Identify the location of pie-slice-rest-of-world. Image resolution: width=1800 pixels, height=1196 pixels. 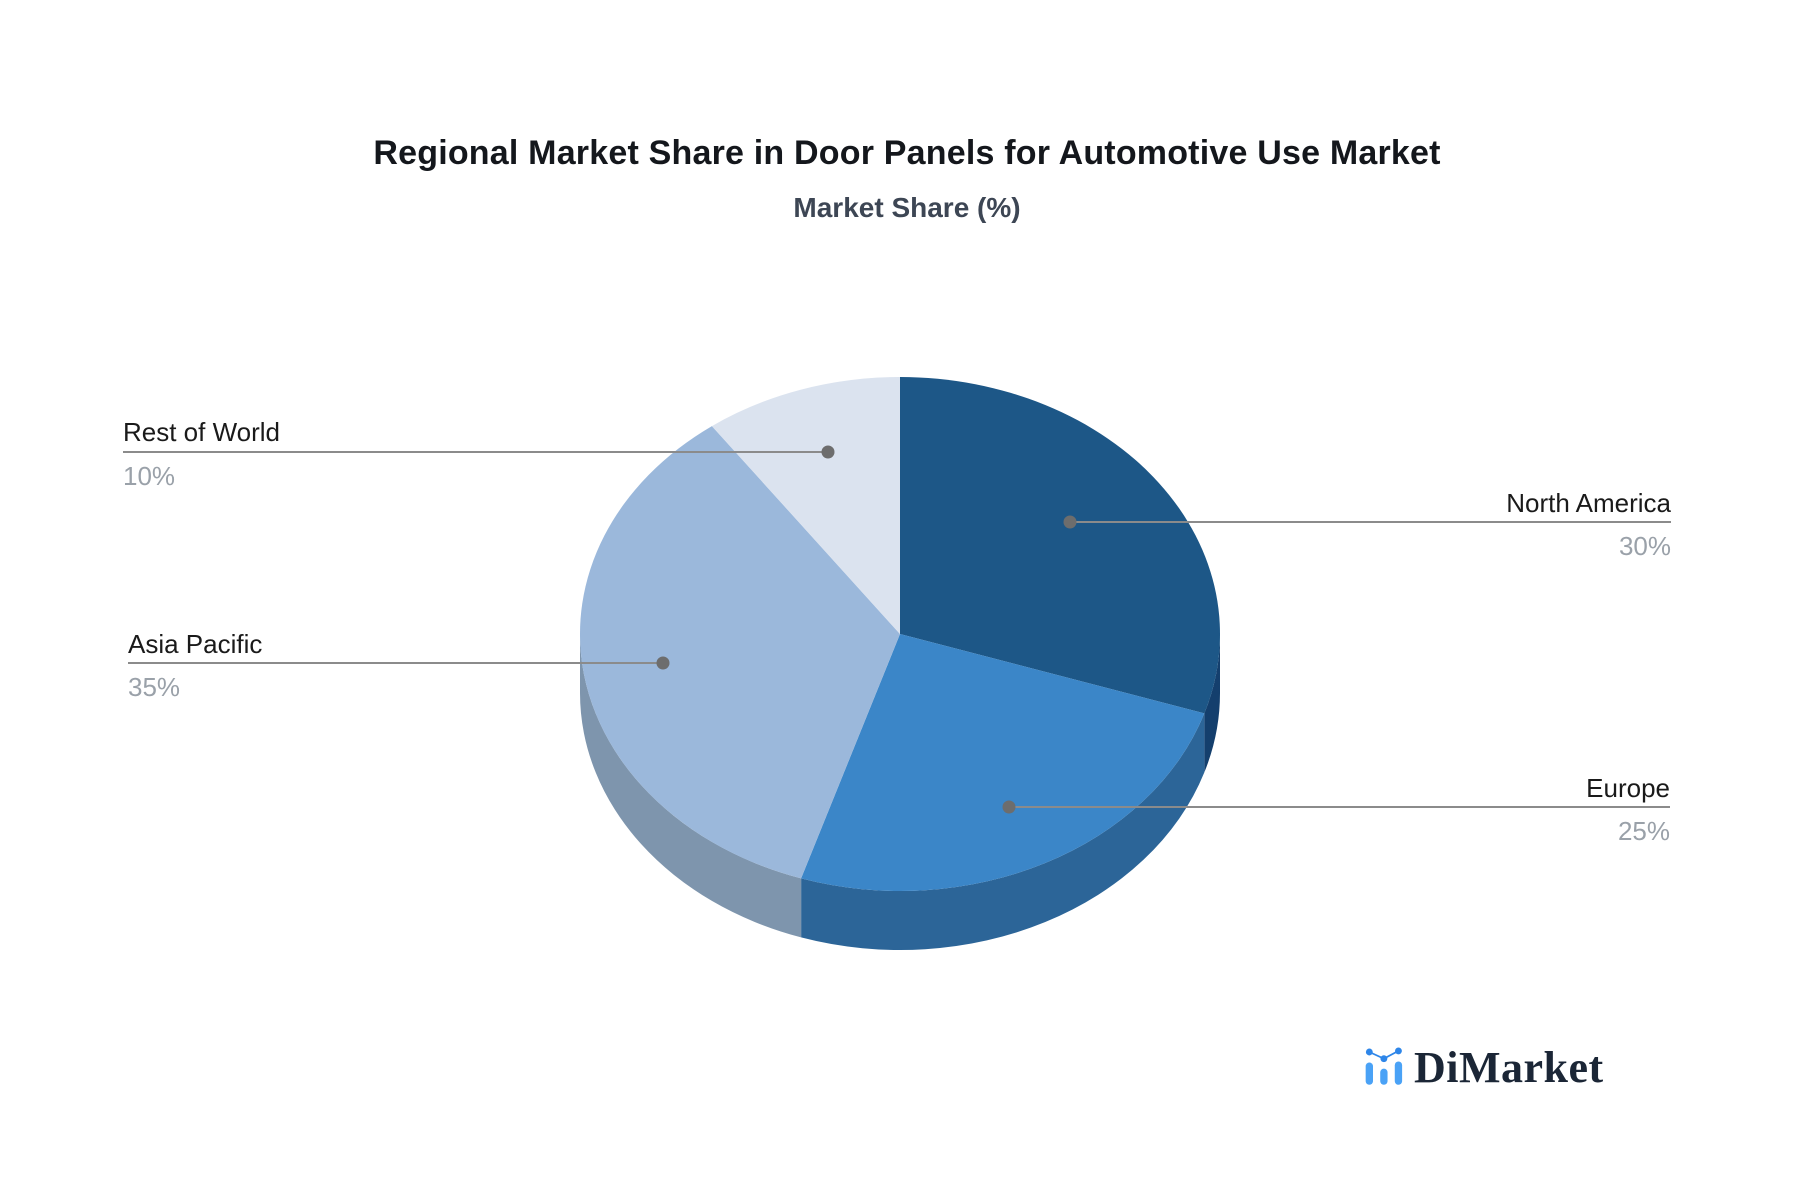
(805, 505).